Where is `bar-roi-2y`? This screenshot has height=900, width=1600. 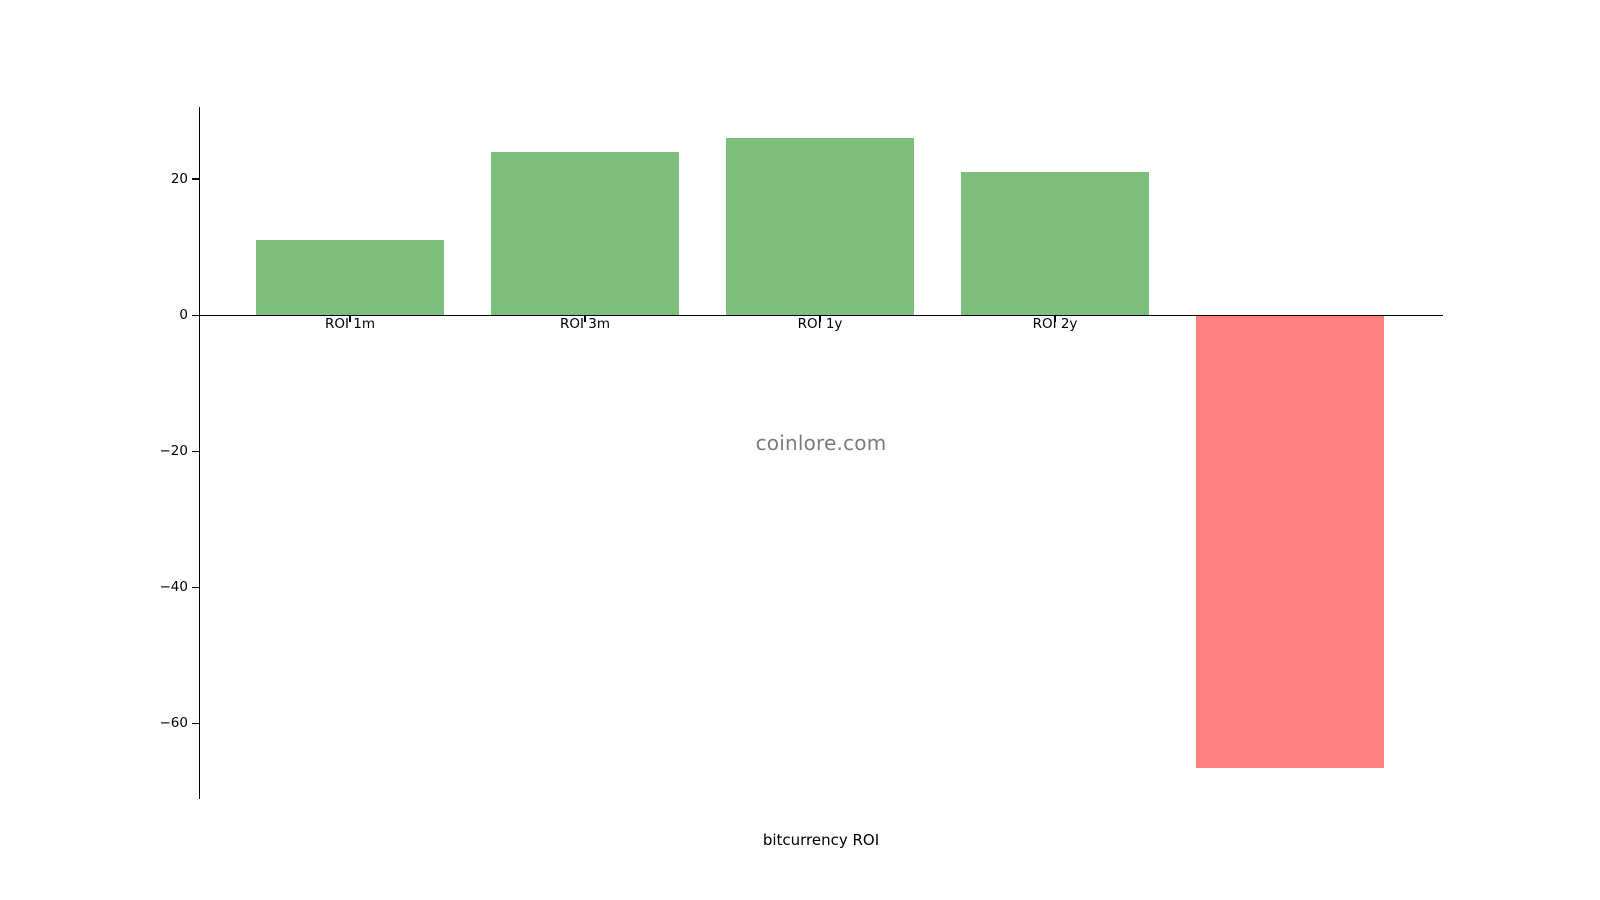
bar-roi-2y is located at coordinates (1055, 244).